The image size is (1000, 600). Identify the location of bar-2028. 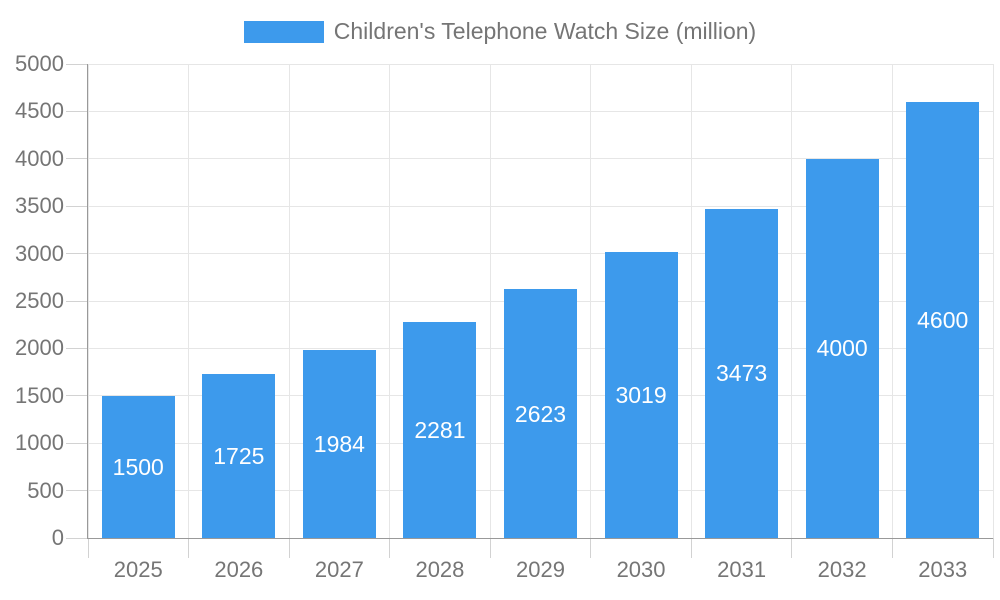
(440, 429).